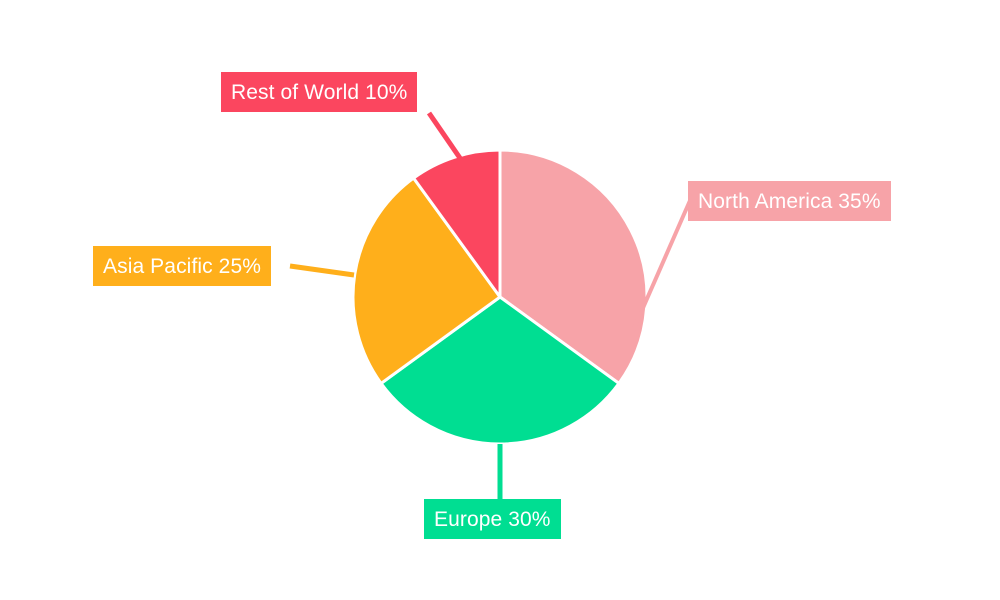 The width and height of the screenshot is (1000, 600). I want to click on pie-label-north-america-text: North America 35%, so click(789, 201).